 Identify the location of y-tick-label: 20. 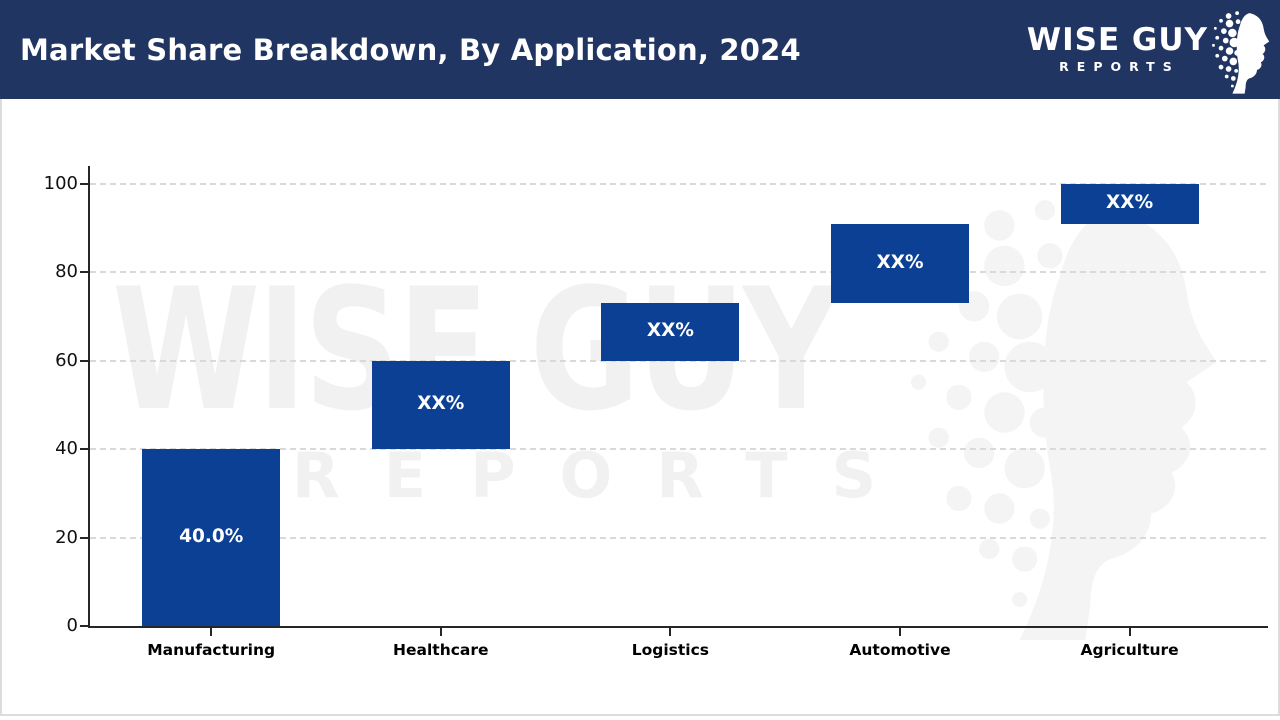
(66, 537).